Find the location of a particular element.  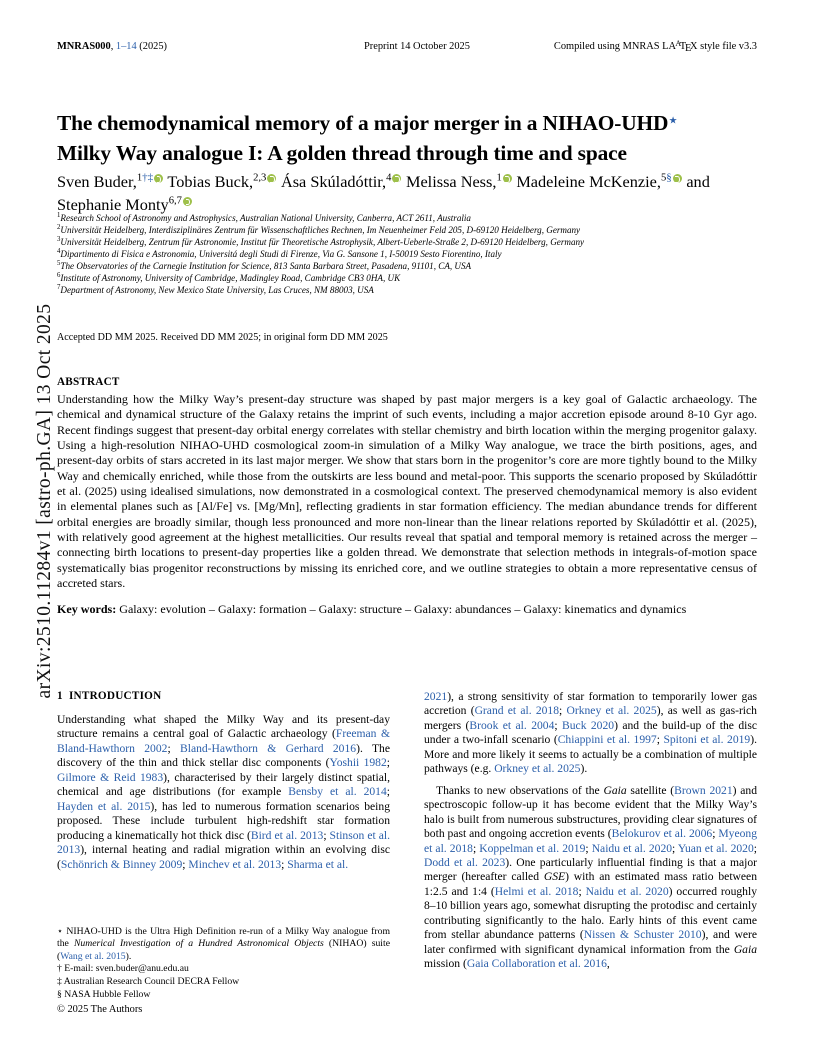

footnote-item: † E-mail: sven.buder@anu.edu.au is located at coordinates (123, 969).